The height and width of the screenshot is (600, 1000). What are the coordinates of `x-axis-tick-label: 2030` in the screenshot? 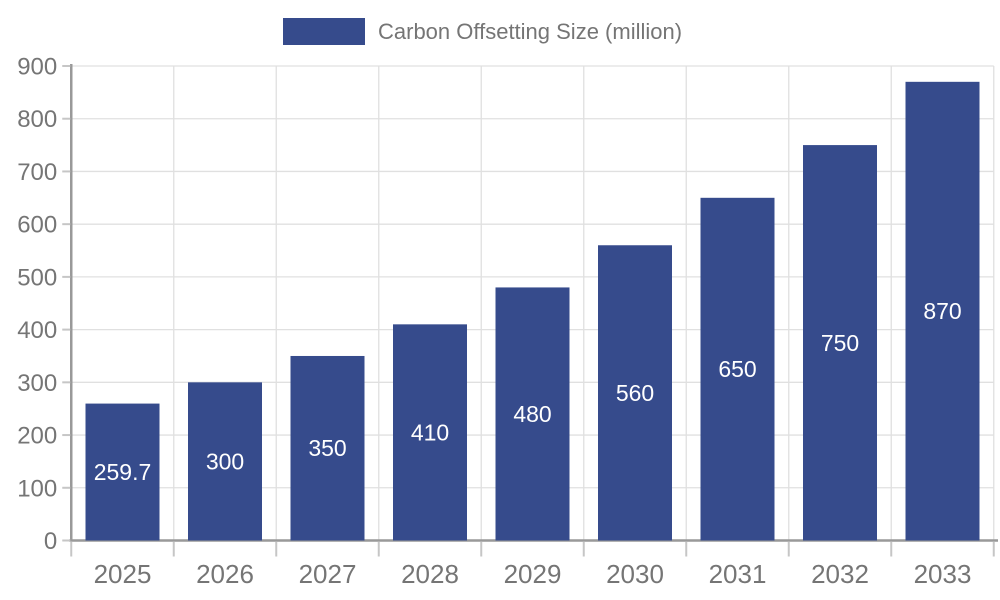 It's located at (635, 574).